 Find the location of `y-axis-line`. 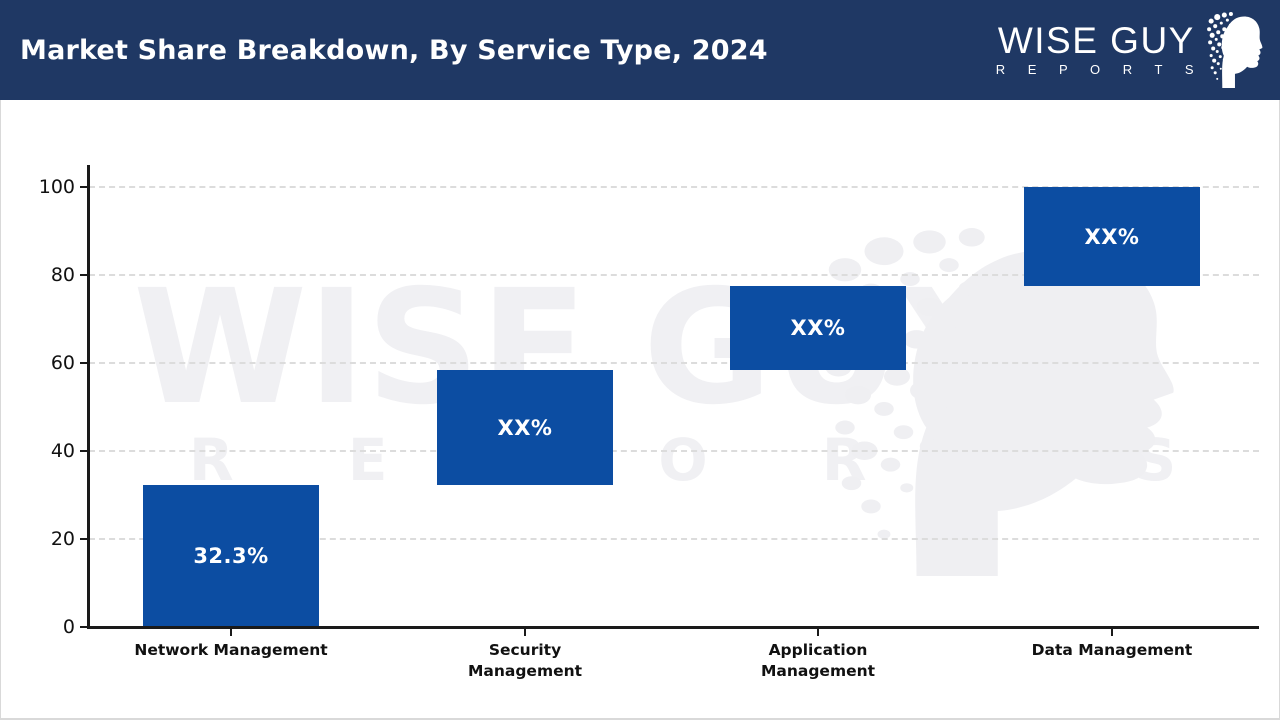

y-axis-line is located at coordinates (88, 396).